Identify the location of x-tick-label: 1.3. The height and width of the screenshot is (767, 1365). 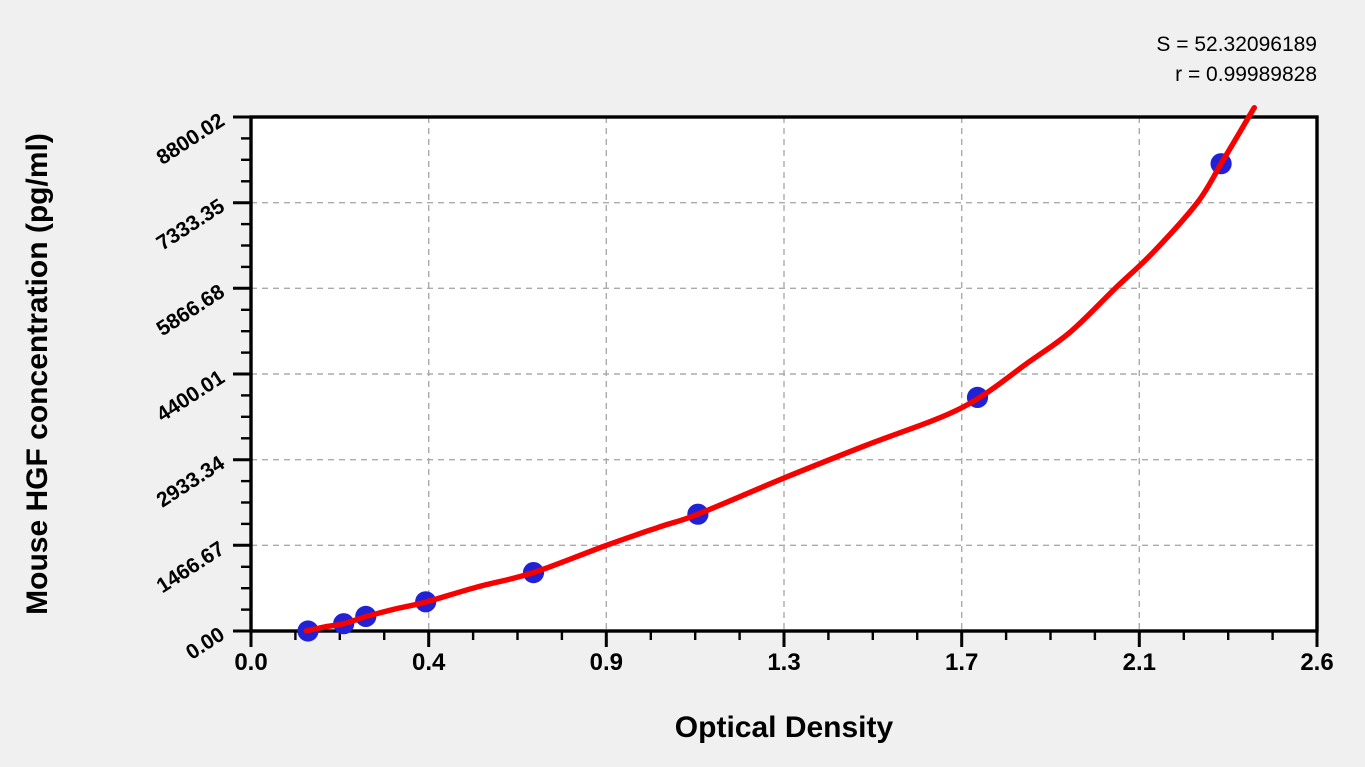
(783, 662).